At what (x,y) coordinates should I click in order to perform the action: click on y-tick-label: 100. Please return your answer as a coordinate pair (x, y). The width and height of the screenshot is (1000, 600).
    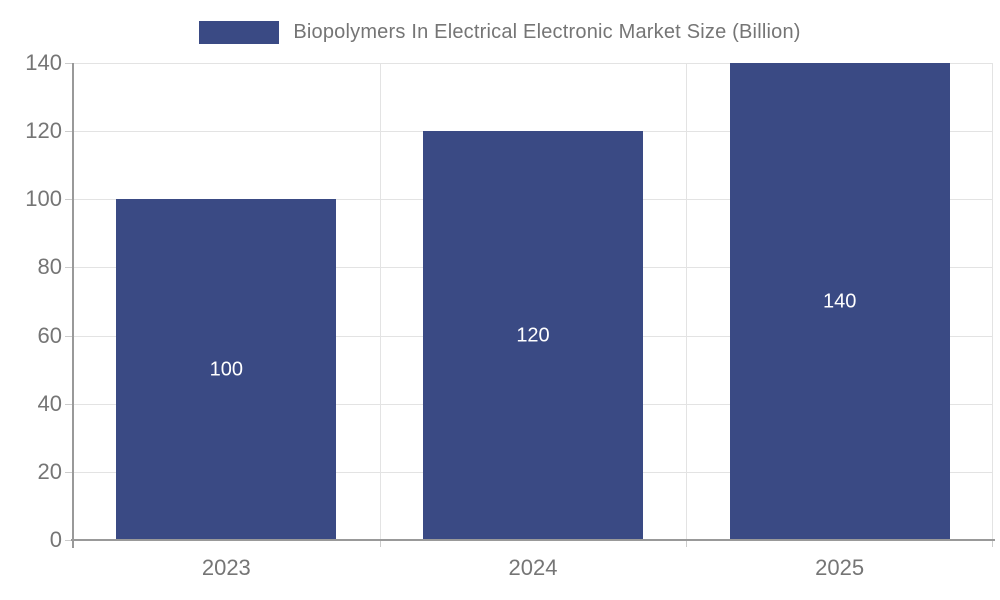
    Looking at the image, I should click on (43, 199).